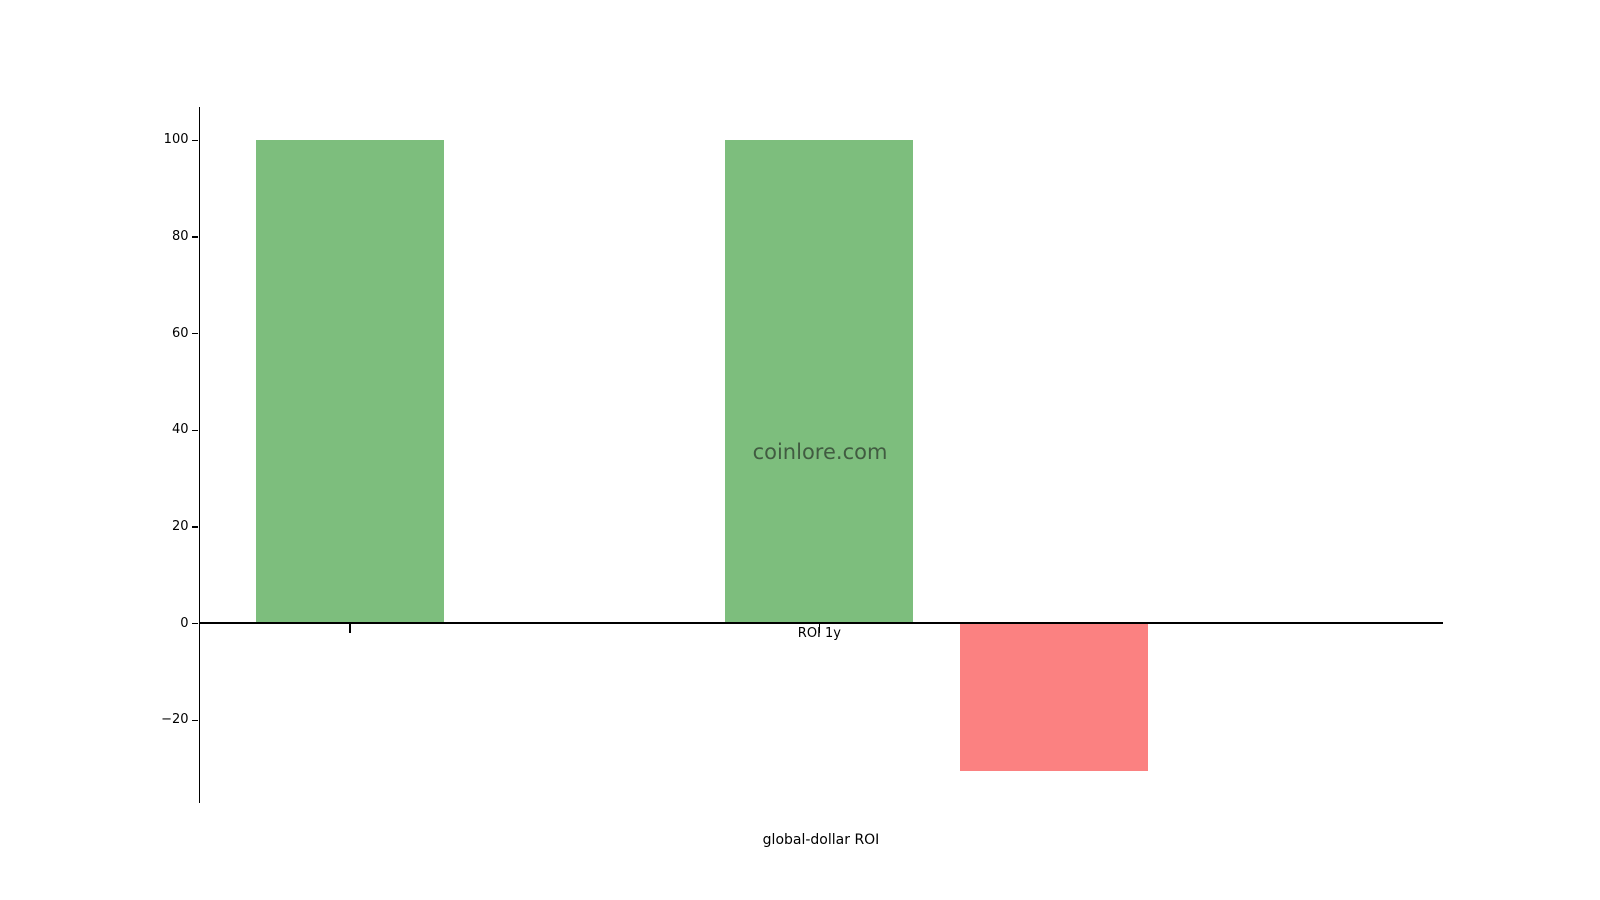 This screenshot has height=900, width=1600. I want to click on y-tick-label: 80, so click(180, 237).